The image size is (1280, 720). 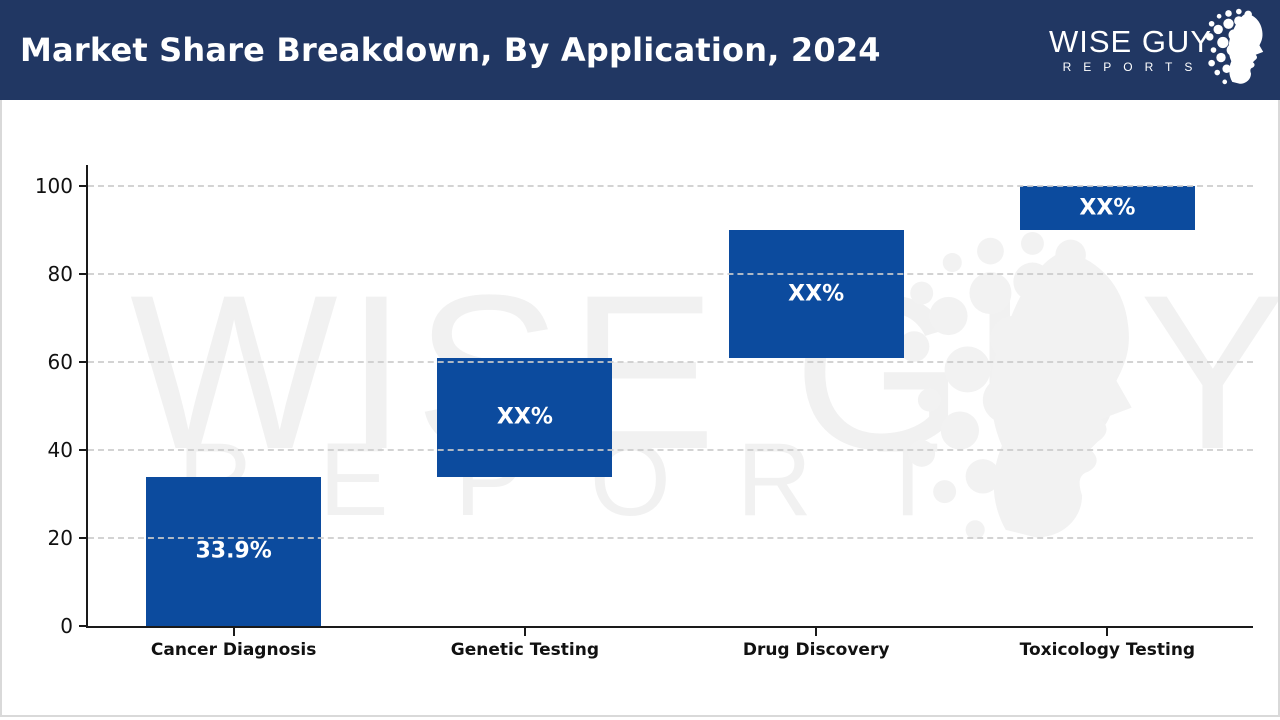 What do you see at coordinates (60, 450) in the screenshot?
I see `y-tick-label: 40` at bounding box center [60, 450].